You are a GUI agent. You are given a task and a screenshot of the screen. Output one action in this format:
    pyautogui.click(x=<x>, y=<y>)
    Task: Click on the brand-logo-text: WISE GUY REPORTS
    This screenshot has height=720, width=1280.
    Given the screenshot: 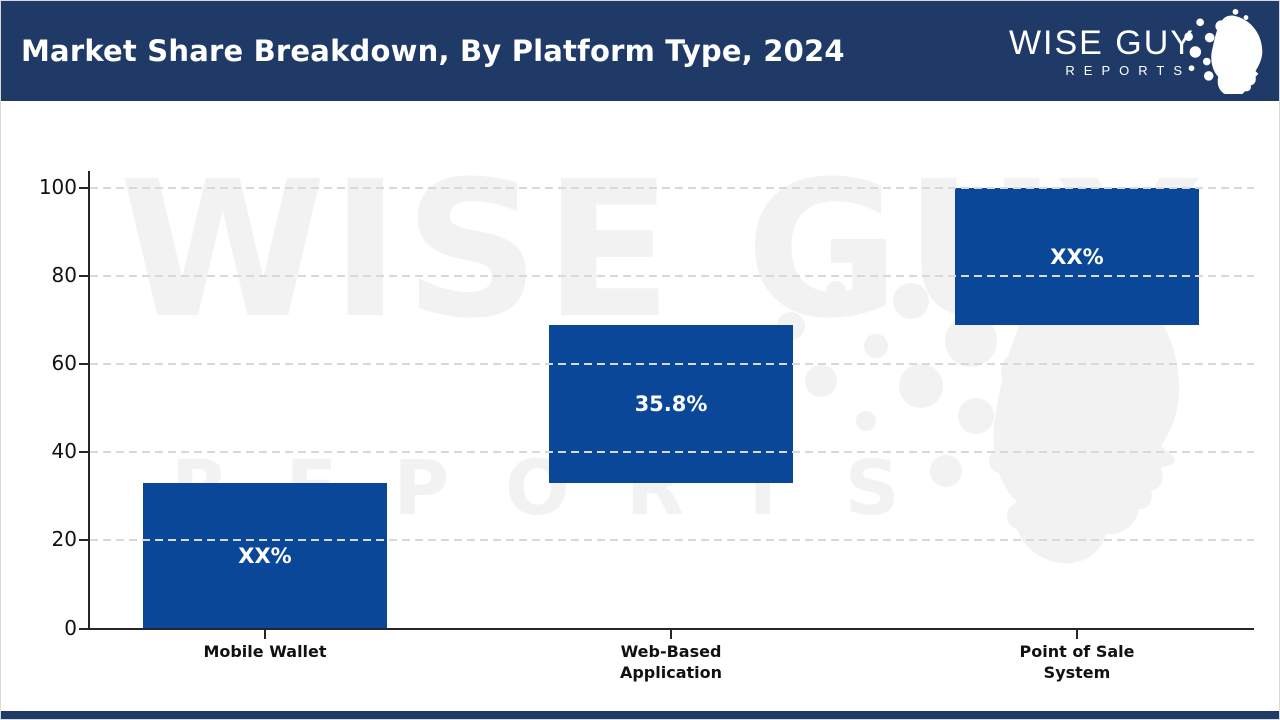 What is the action you would take?
    pyautogui.click(x=1102, y=51)
    